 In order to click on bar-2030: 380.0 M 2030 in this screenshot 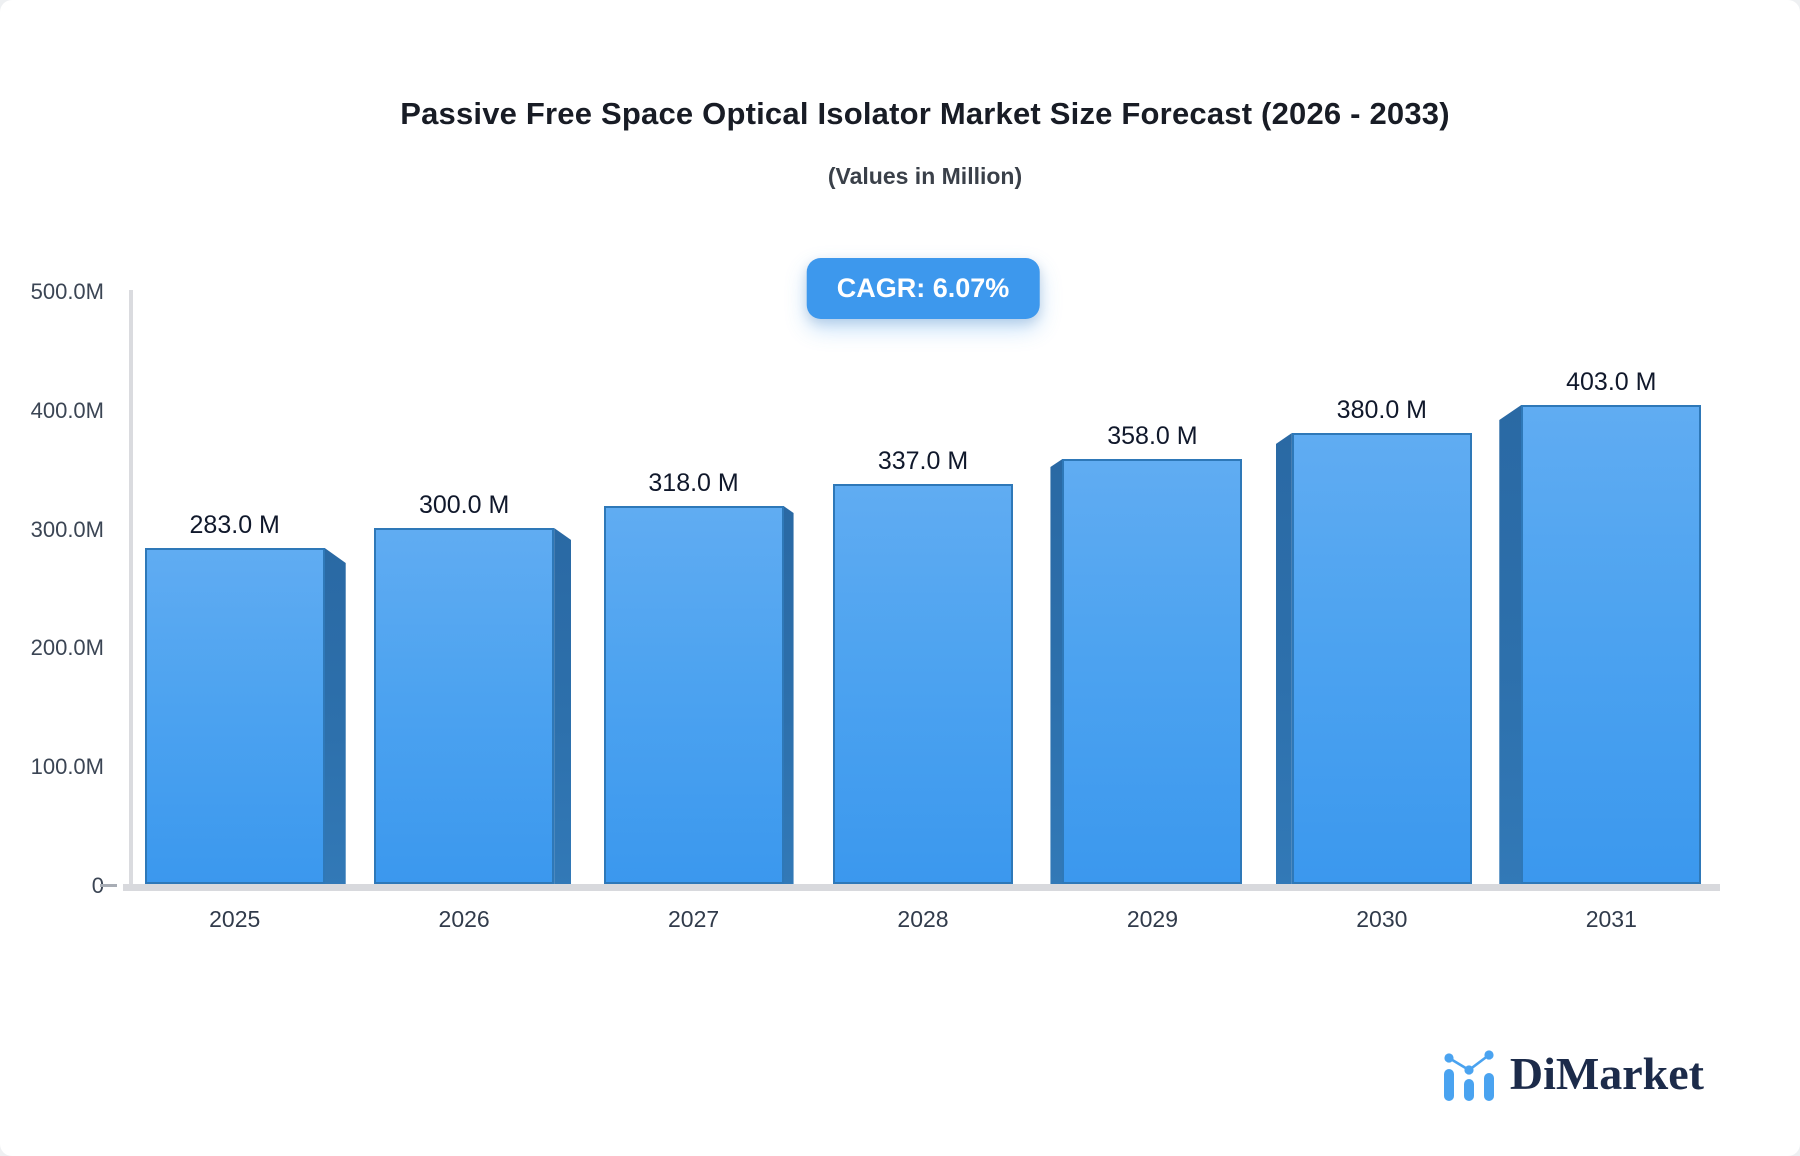, I will do `click(1381, 664)`.